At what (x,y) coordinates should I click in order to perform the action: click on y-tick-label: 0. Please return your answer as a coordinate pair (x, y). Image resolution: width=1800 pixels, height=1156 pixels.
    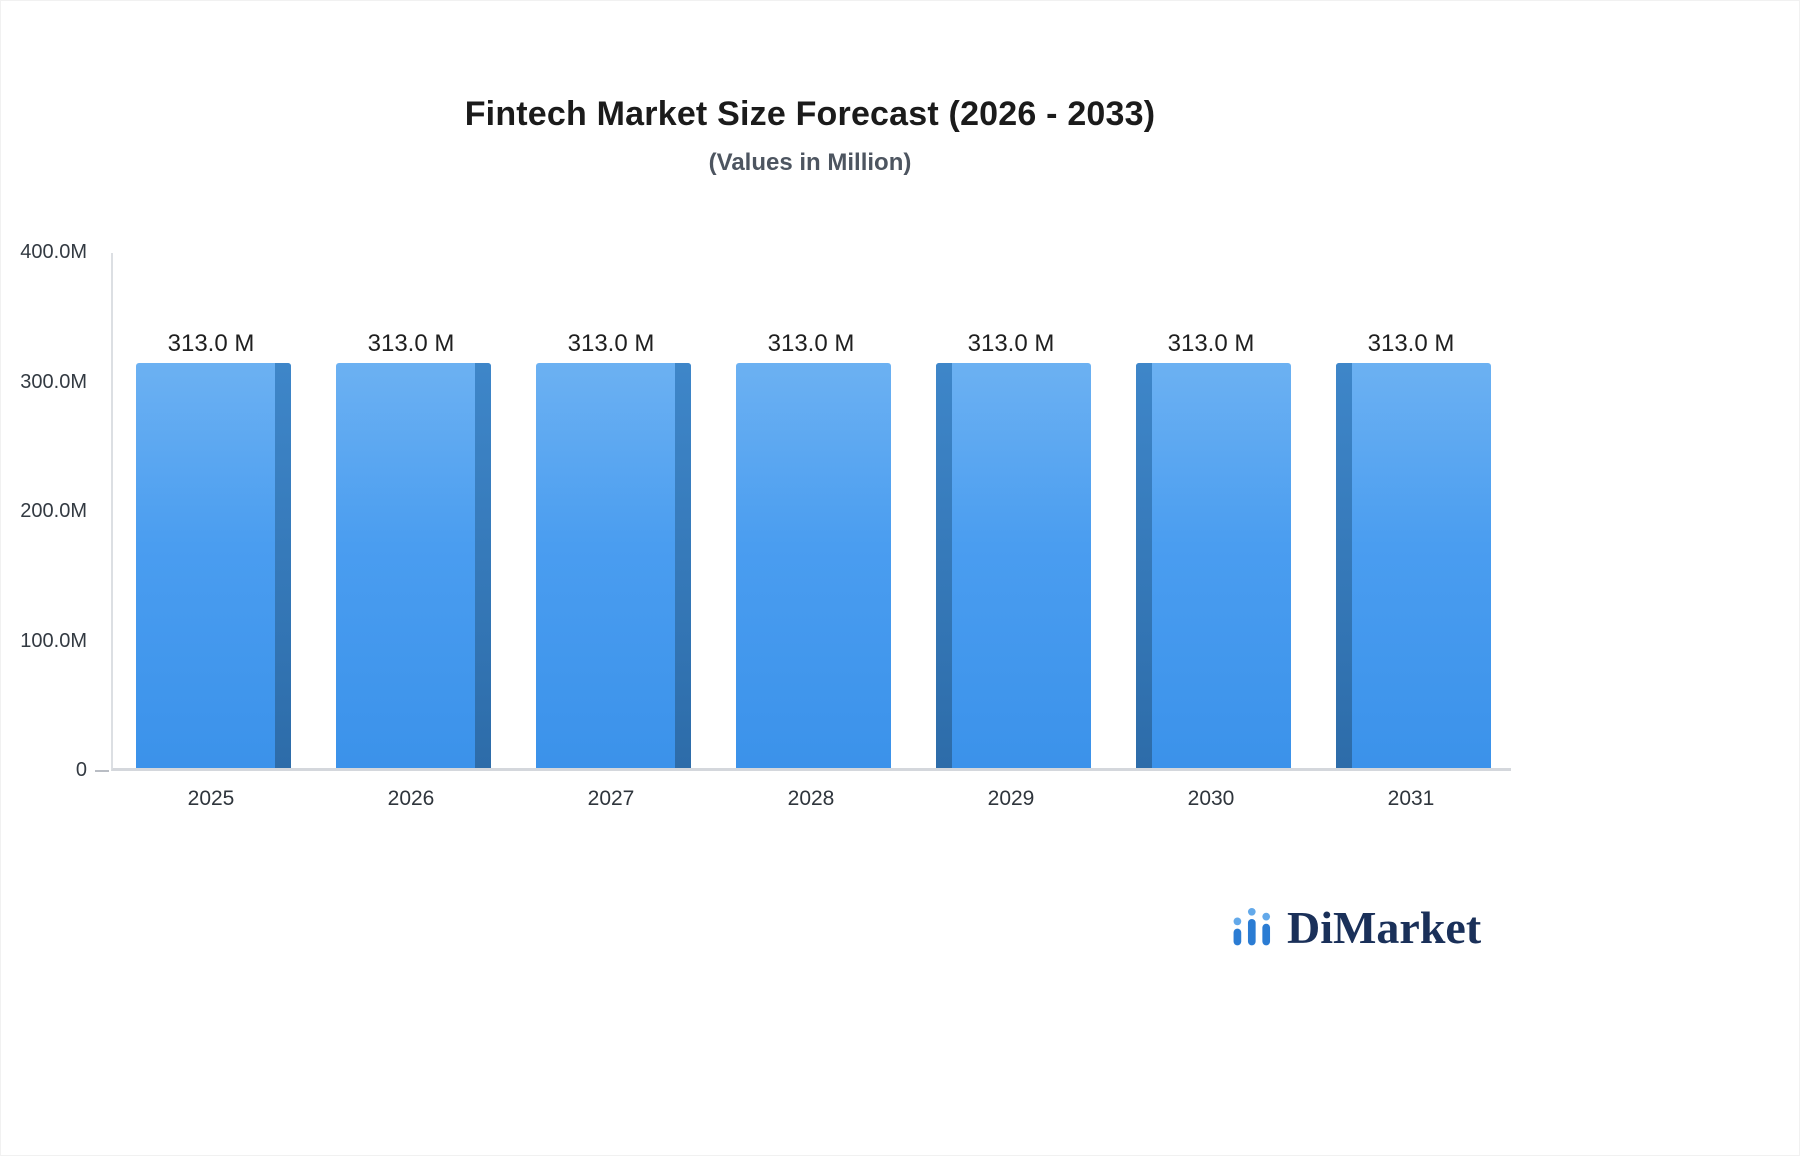
    Looking at the image, I should click on (81, 770).